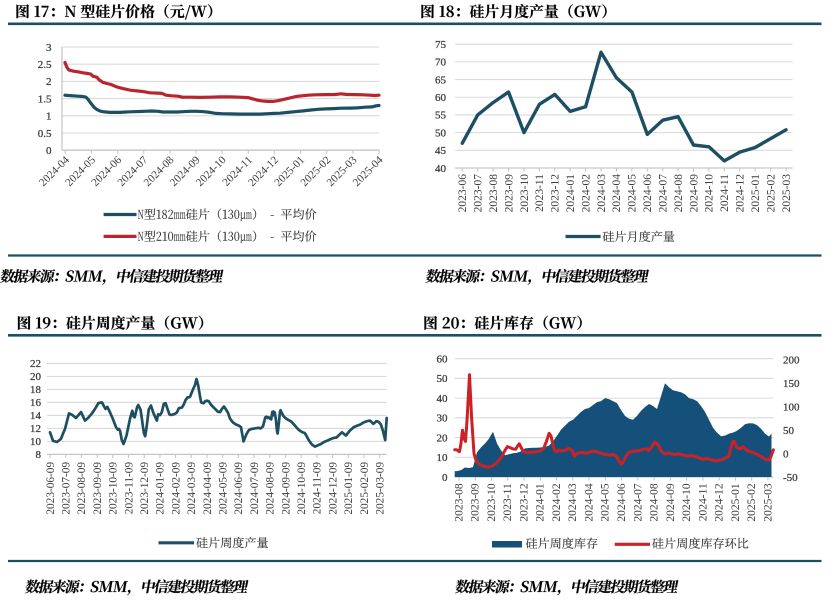  What do you see at coordinates (39, 455) in the screenshot?
I see `svg-text: 8` at bounding box center [39, 455].